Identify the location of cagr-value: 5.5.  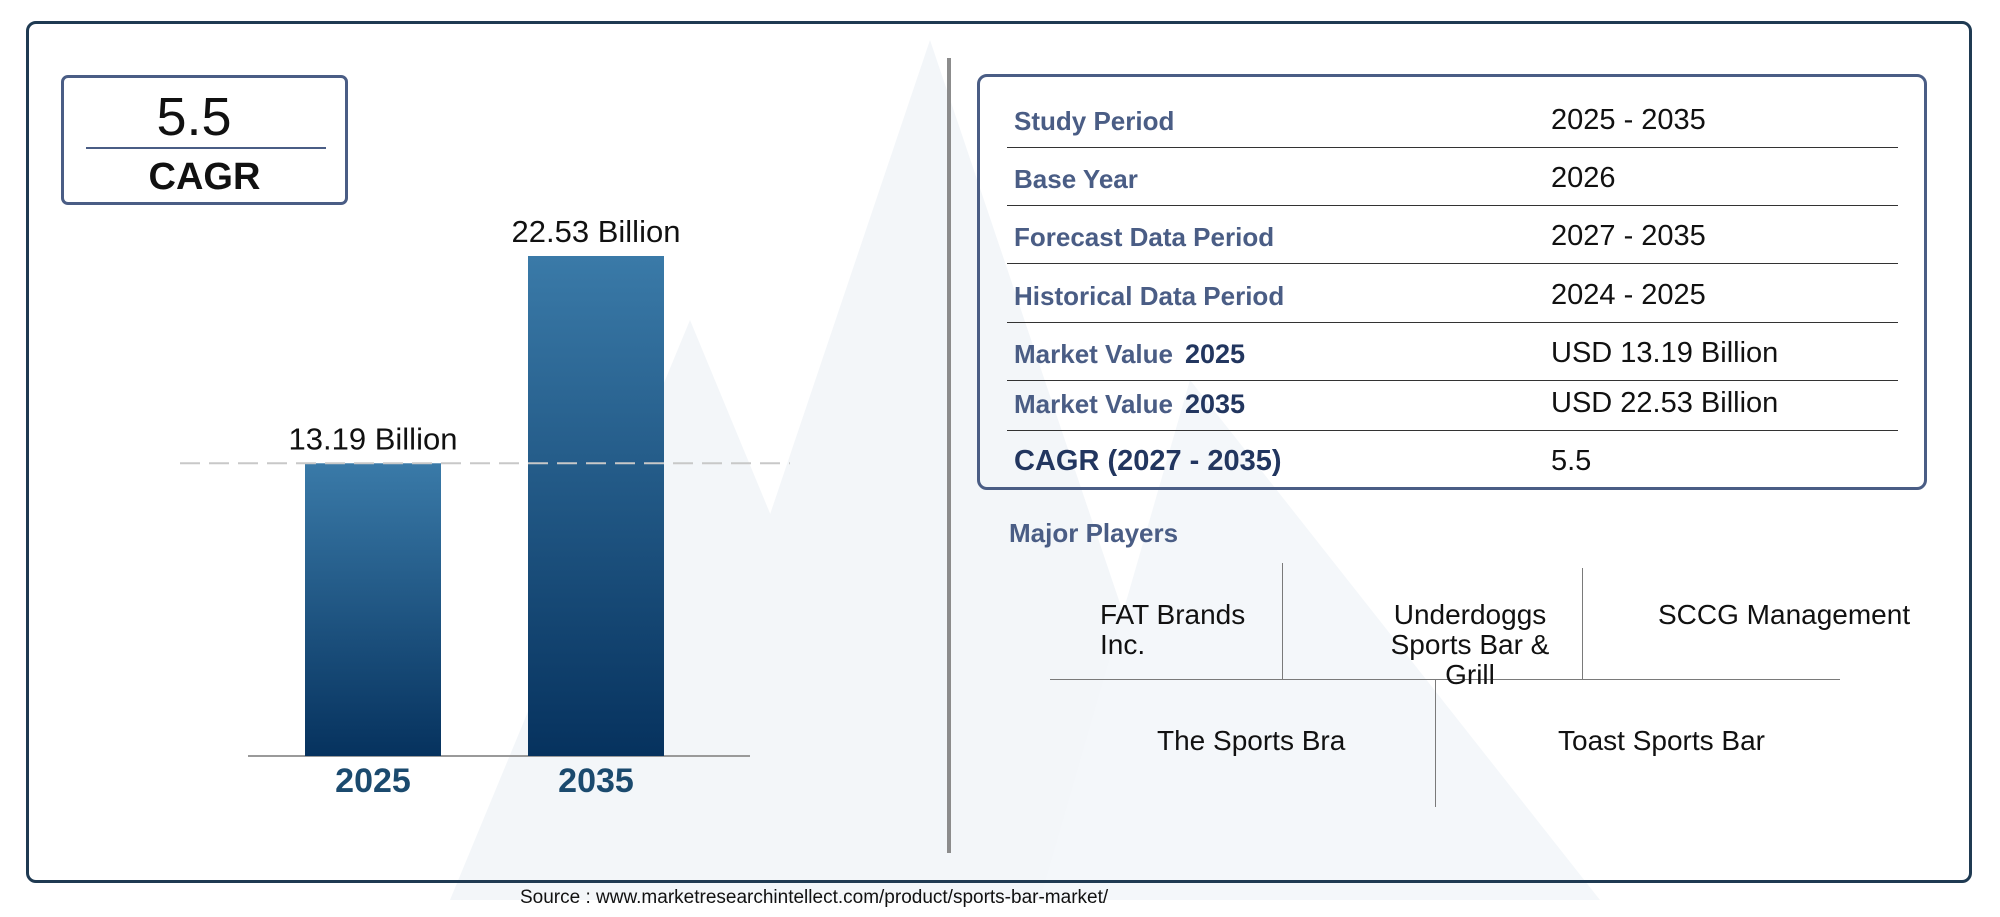
(194, 117).